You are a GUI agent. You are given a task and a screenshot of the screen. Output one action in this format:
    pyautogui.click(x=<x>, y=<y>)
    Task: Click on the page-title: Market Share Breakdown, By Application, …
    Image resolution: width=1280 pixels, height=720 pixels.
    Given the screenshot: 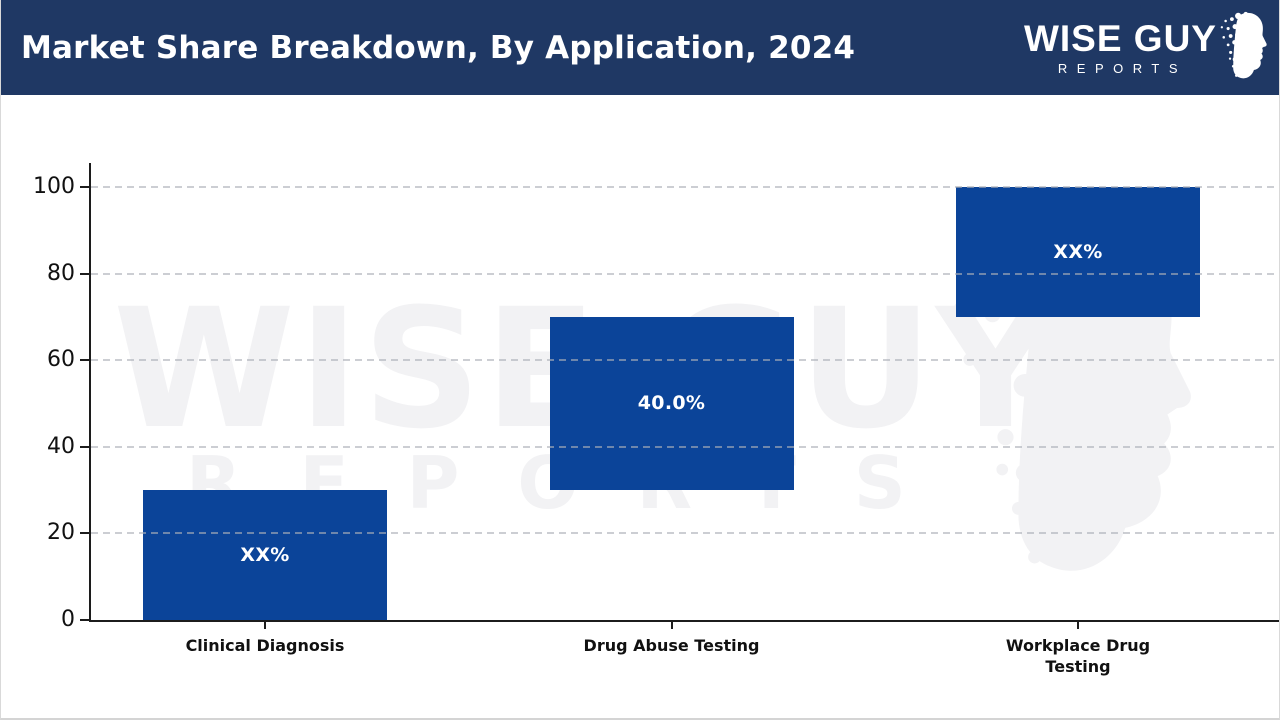 What is the action you would take?
    pyautogui.click(x=438, y=47)
    